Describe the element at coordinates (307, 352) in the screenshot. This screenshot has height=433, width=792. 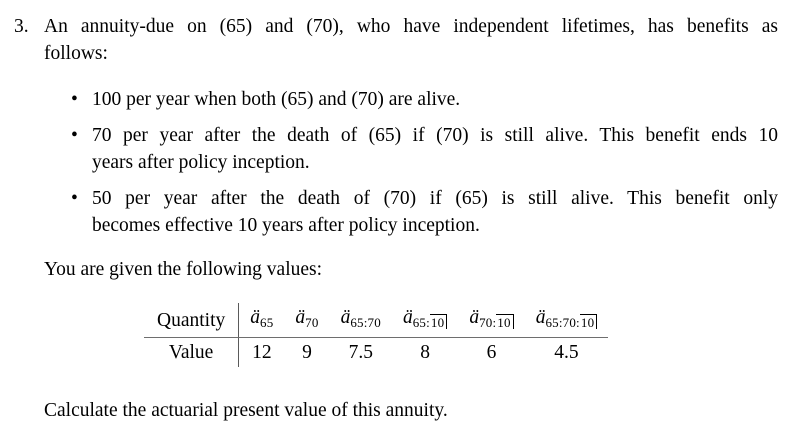
I see `value-a70: 9` at that location.